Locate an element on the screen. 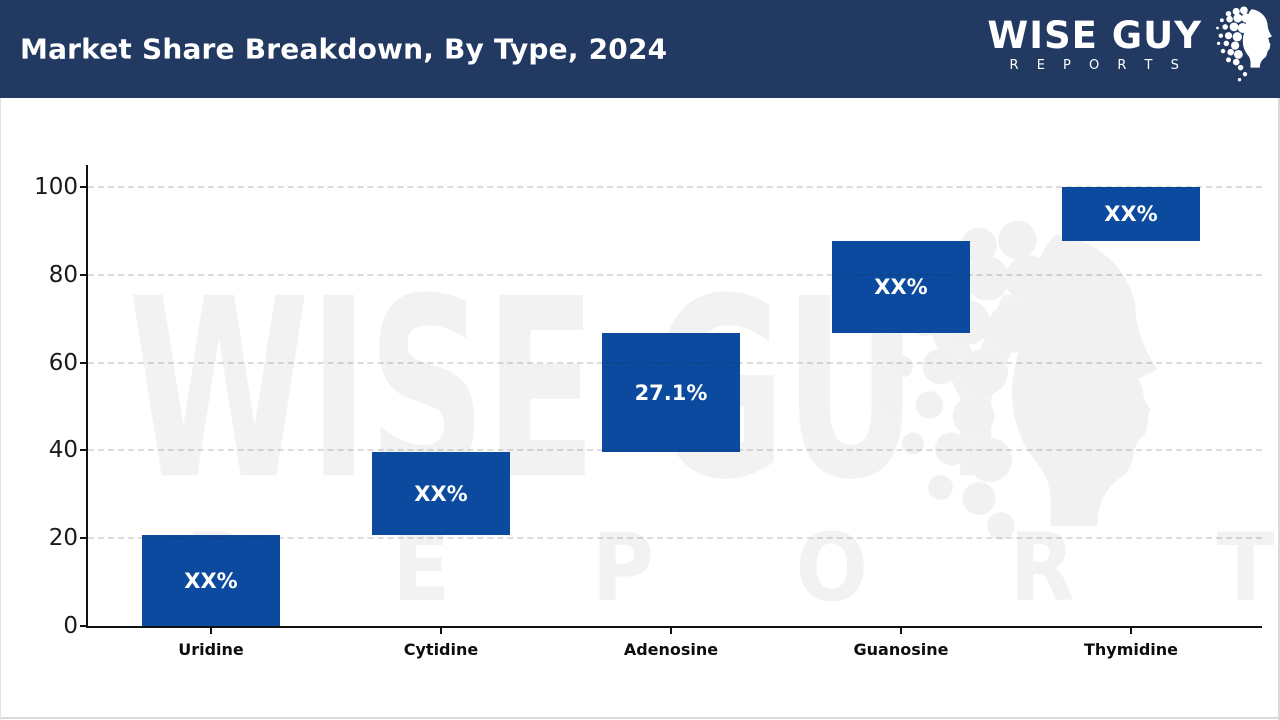 Image resolution: width=1280 pixels, height=720 pixels. bar-guanosine: XX% is located at coordinates (901, 287).